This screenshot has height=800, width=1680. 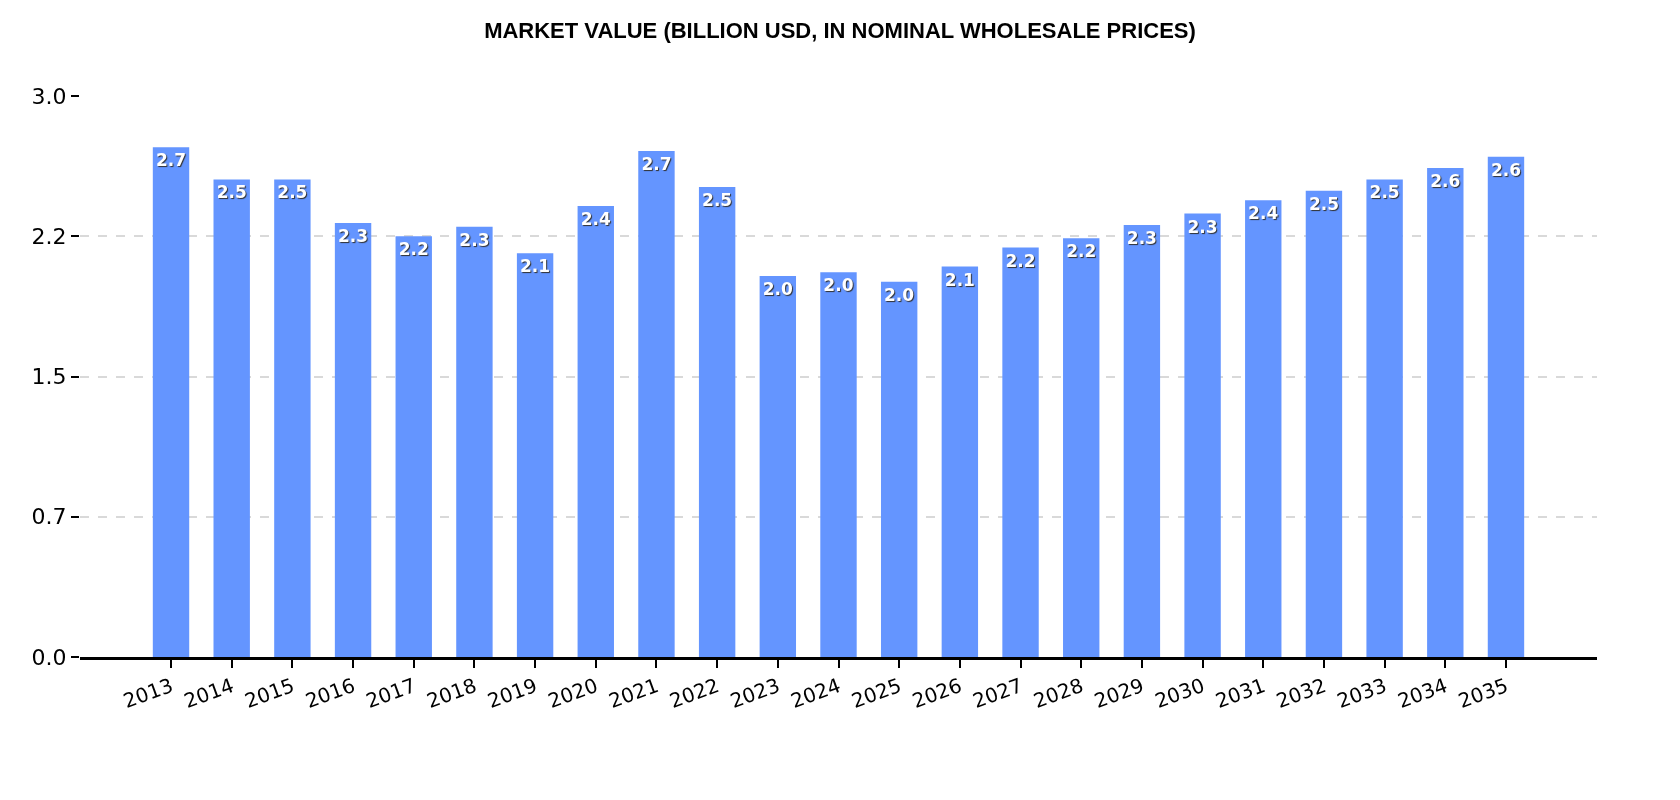 I want to click on x-tick-label: 2020, so click(x=572, y=693).